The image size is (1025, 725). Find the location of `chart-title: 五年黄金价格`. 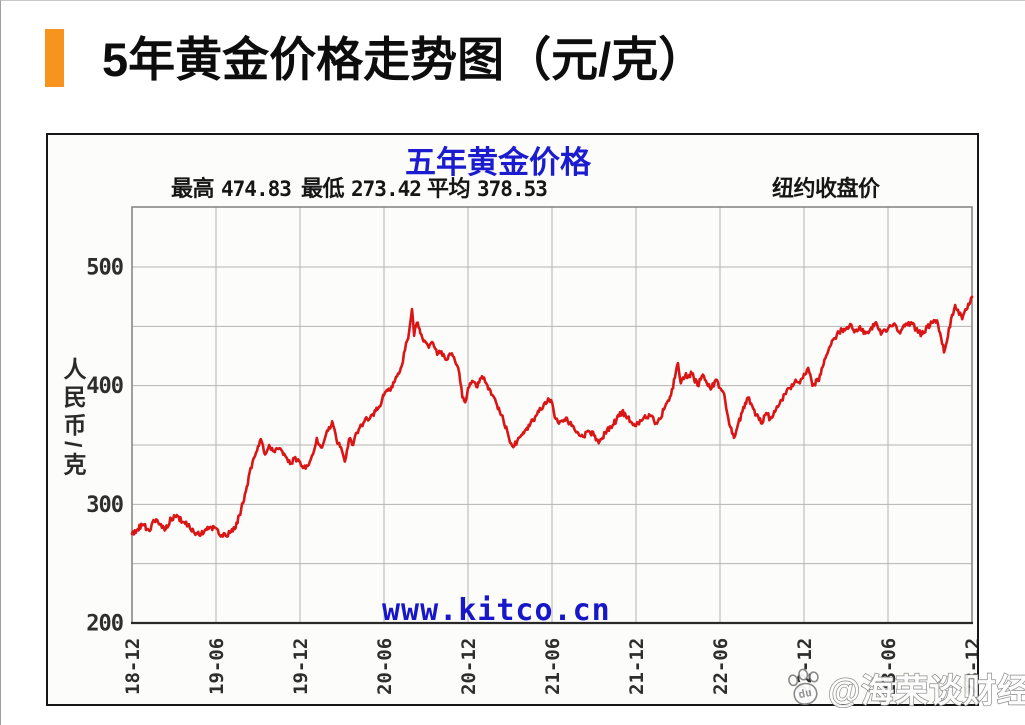

chart-title: 五年黄金价格 is located at coordinates (498, 162).